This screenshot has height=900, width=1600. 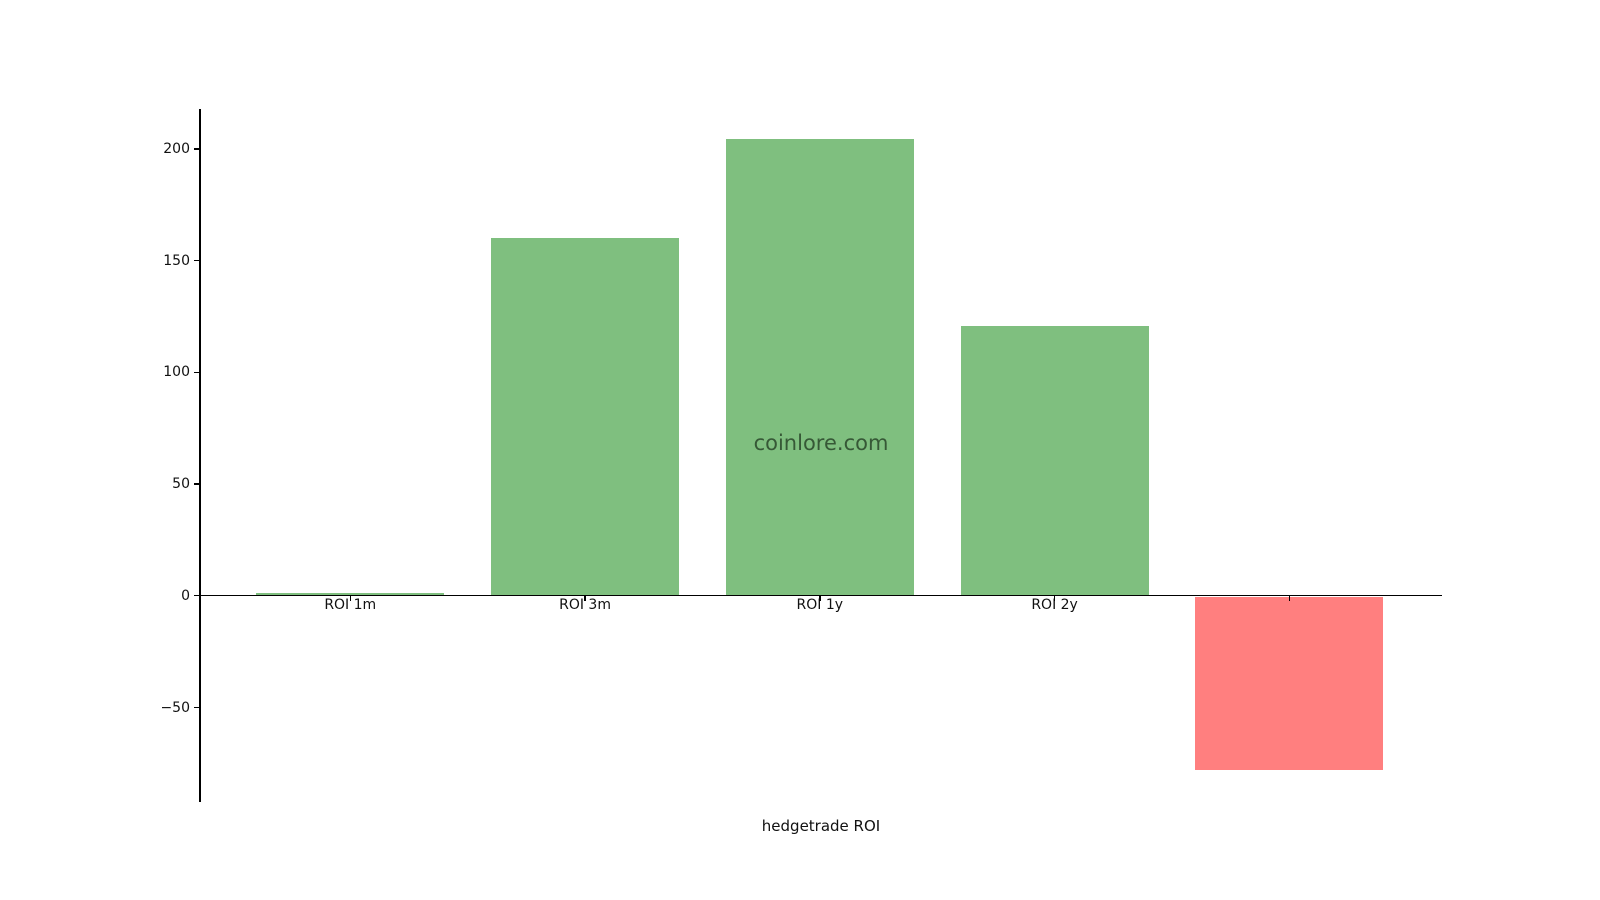 What do you see at coordinates (176, 148) in the screenshot?
I see `y-tick-label: 200` at bounding box center [176, 148].